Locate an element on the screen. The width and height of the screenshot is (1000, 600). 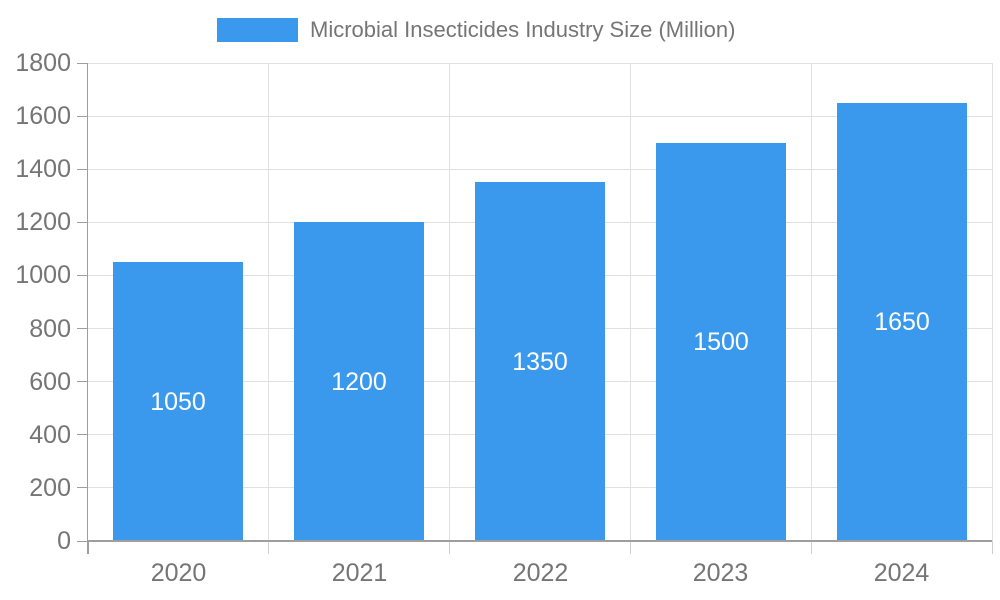
y-axis-line is located at coordinates (87, 308).